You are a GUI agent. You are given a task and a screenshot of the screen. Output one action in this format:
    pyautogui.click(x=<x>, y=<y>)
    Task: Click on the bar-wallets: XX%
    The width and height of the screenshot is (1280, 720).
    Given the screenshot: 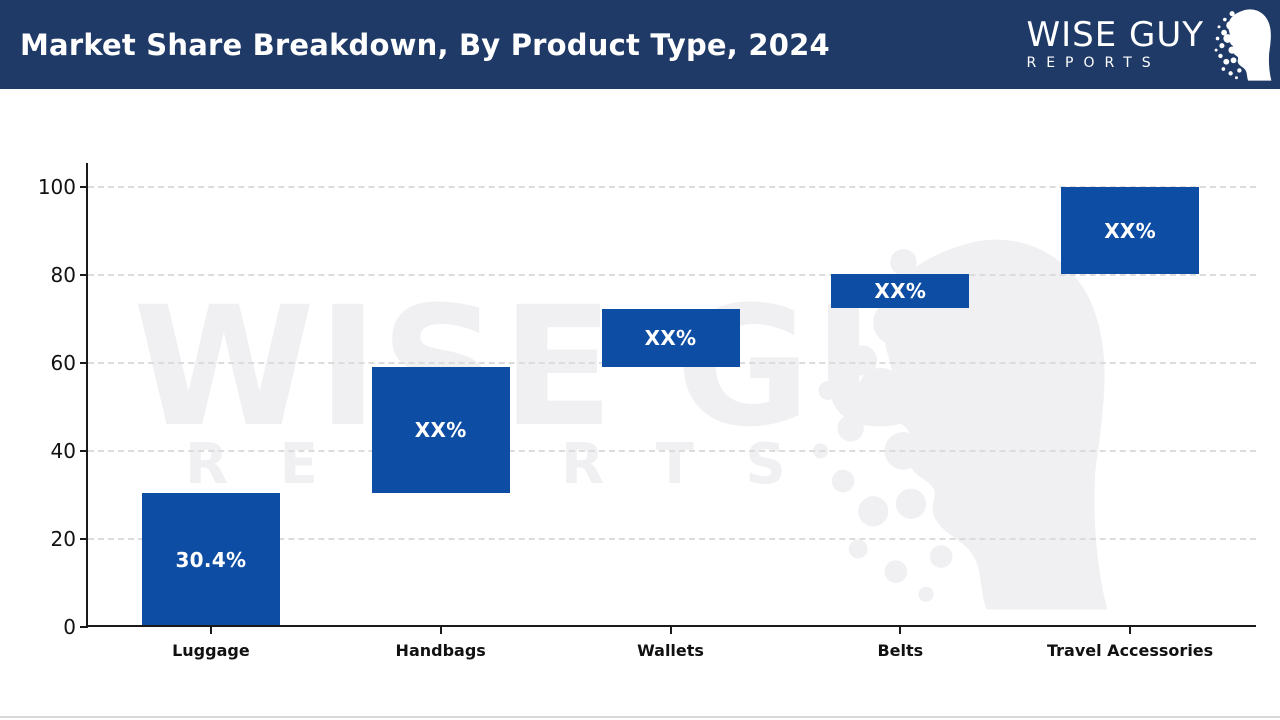 What is the action you would take?
    pyautogui.click(x=670, y=337)
    